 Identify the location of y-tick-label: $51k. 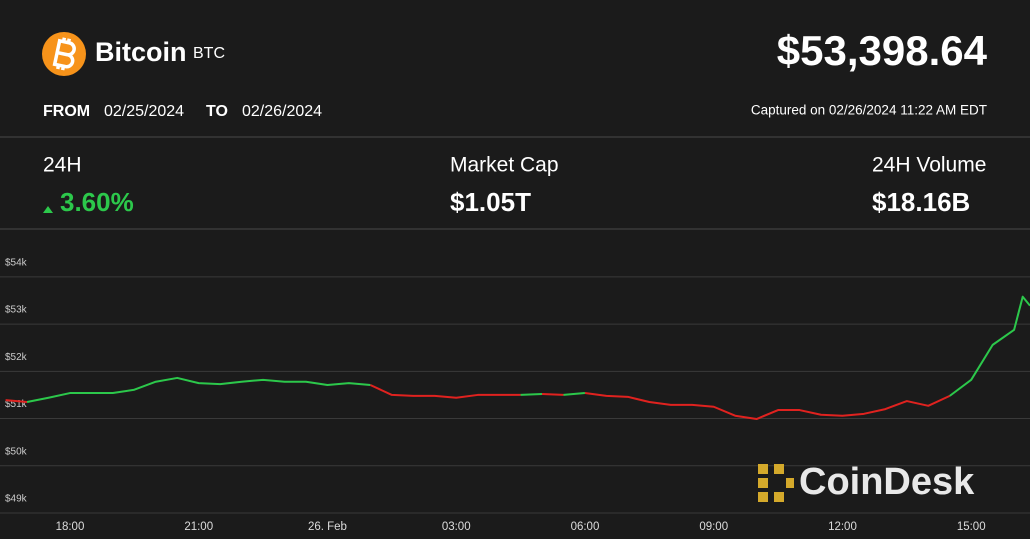
(16, 404).